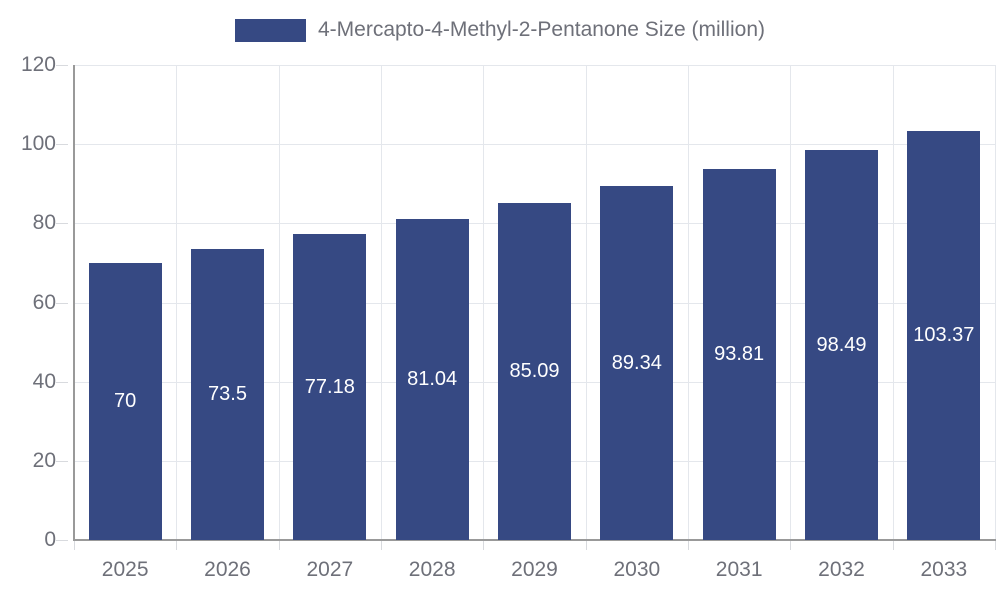 The height and width of the screenshot is (600, 1000). I want to click on bar: 70, so click(125, 401).